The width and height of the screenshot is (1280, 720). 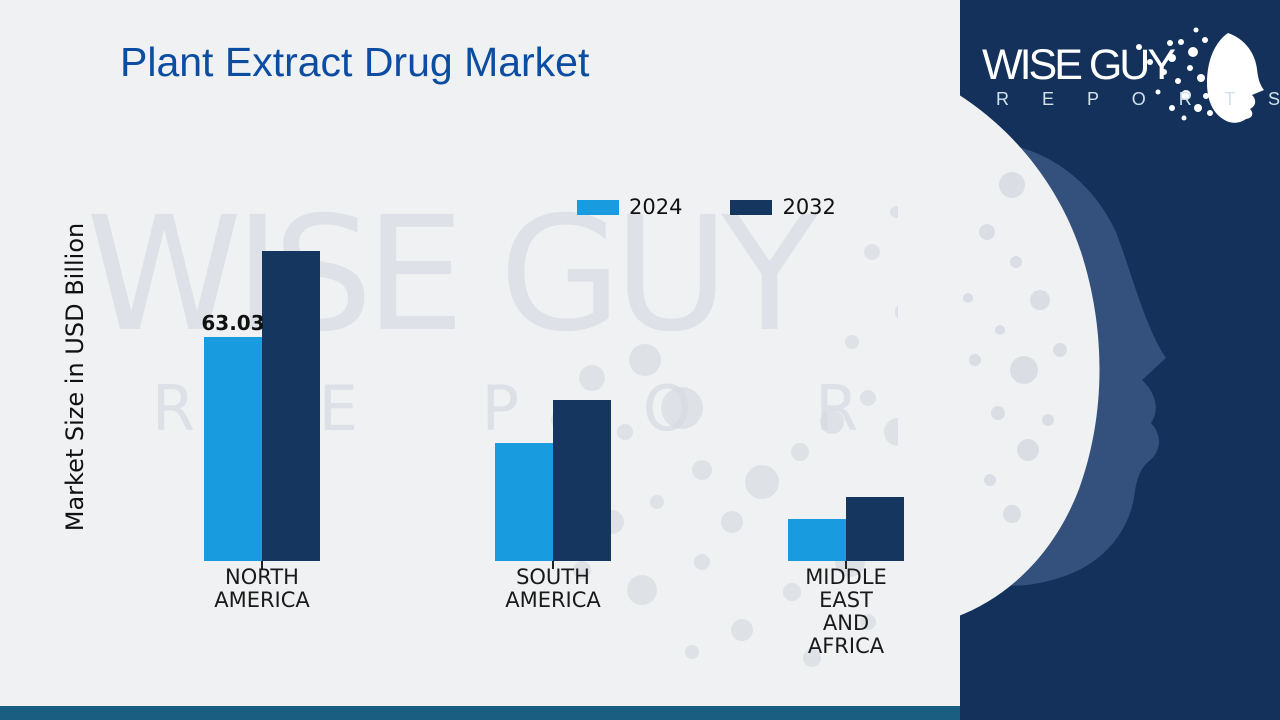 I want to click on brand-logo-reports: R E P O R T S, so click(x=1138, y=99).